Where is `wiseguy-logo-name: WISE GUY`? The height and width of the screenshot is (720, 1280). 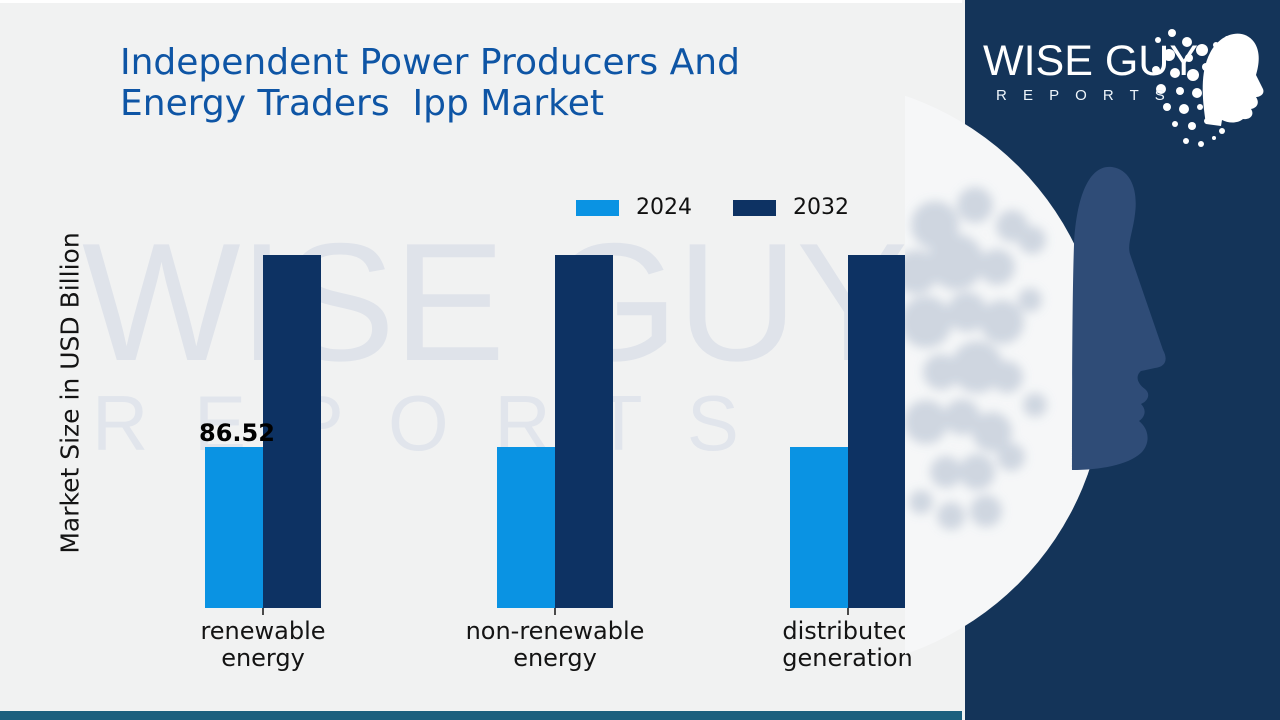 wiseguy-logo-name: WISE GUY is located at coordinates (1091, 61).